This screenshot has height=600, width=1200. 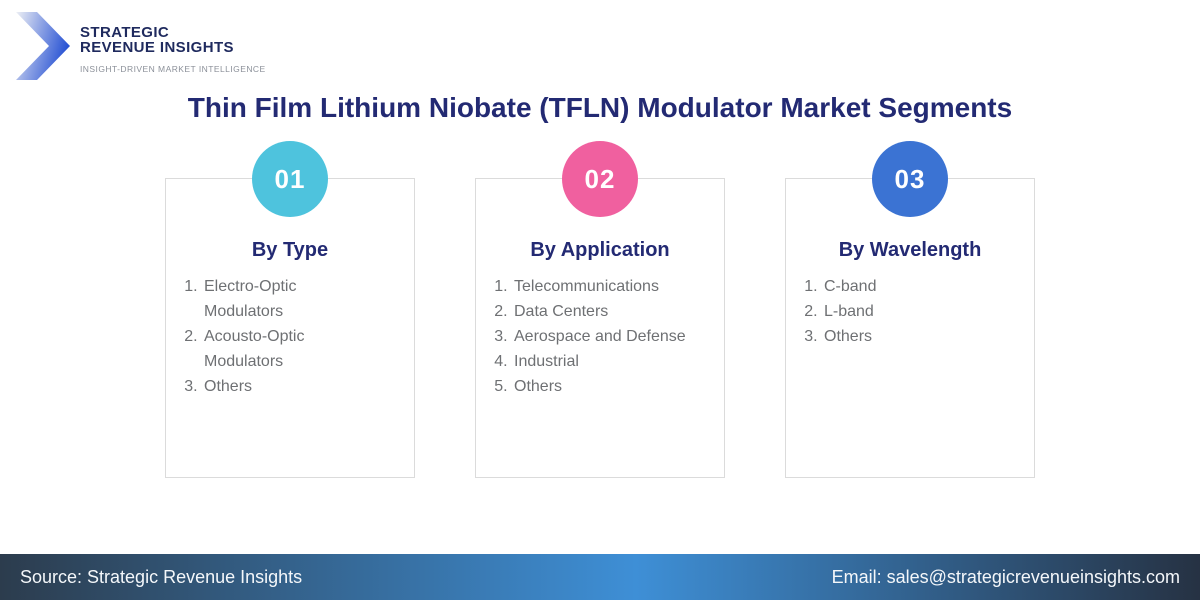 What do you see at coordinates (924, 286) in the screenshot?
I see `list-item: C-band` at bounding box center [924, 286].